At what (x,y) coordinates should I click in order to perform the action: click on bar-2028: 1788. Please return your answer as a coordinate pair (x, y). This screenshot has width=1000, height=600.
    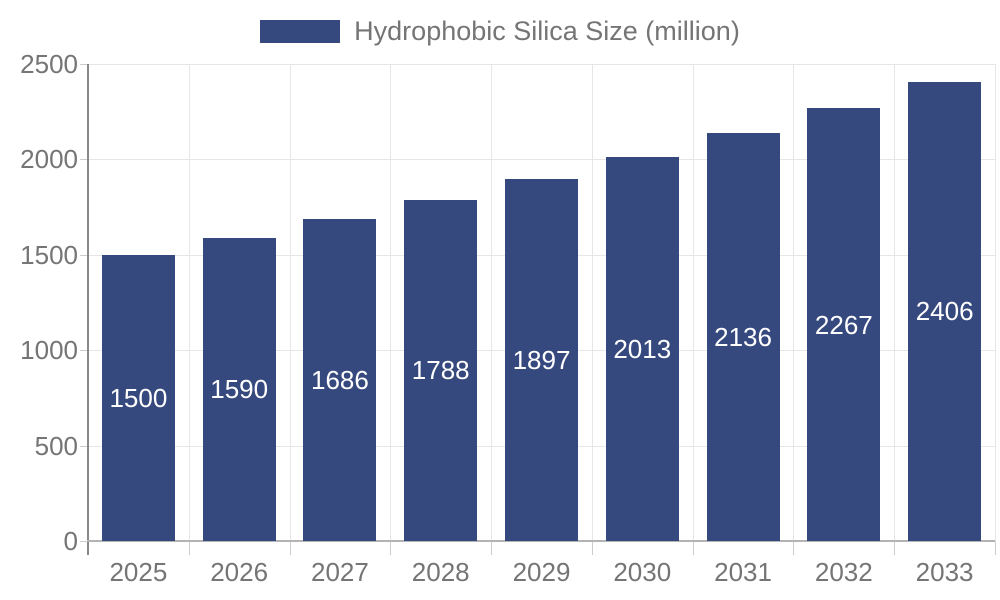
    Looking at the image, I should click on (441, 370).